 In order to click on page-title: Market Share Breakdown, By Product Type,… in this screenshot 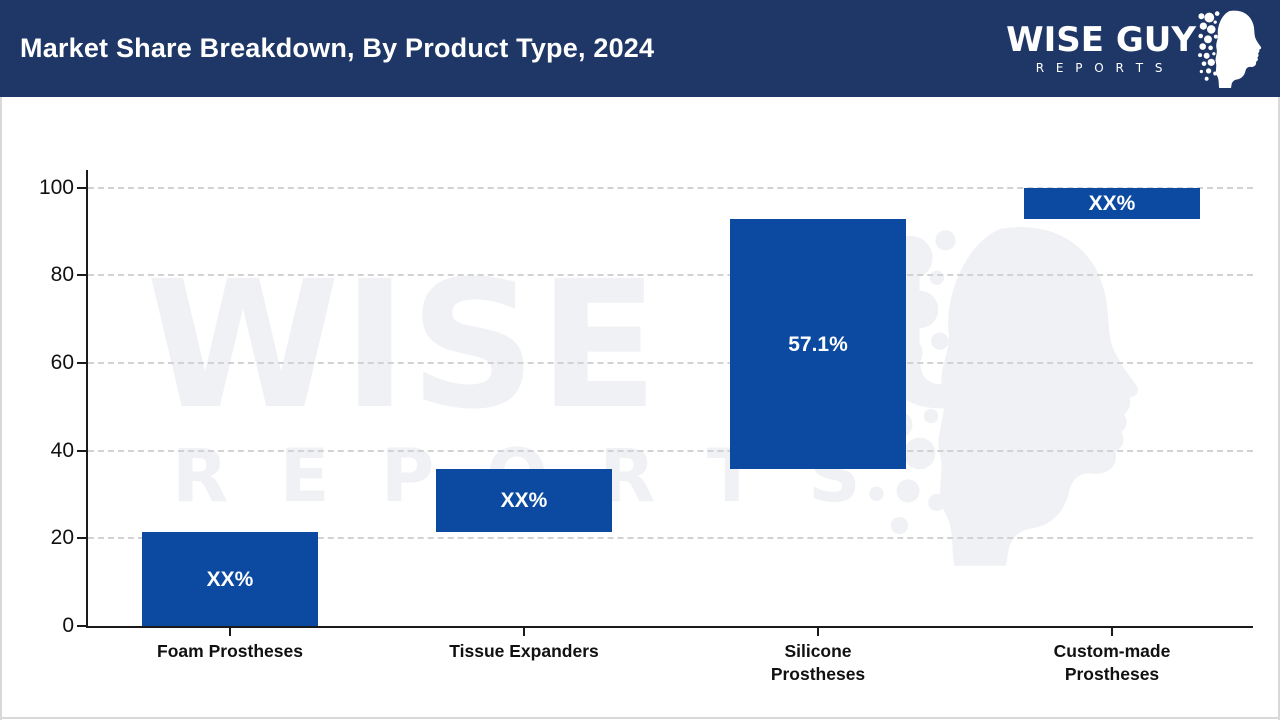, I will do `click(337, 48)`.